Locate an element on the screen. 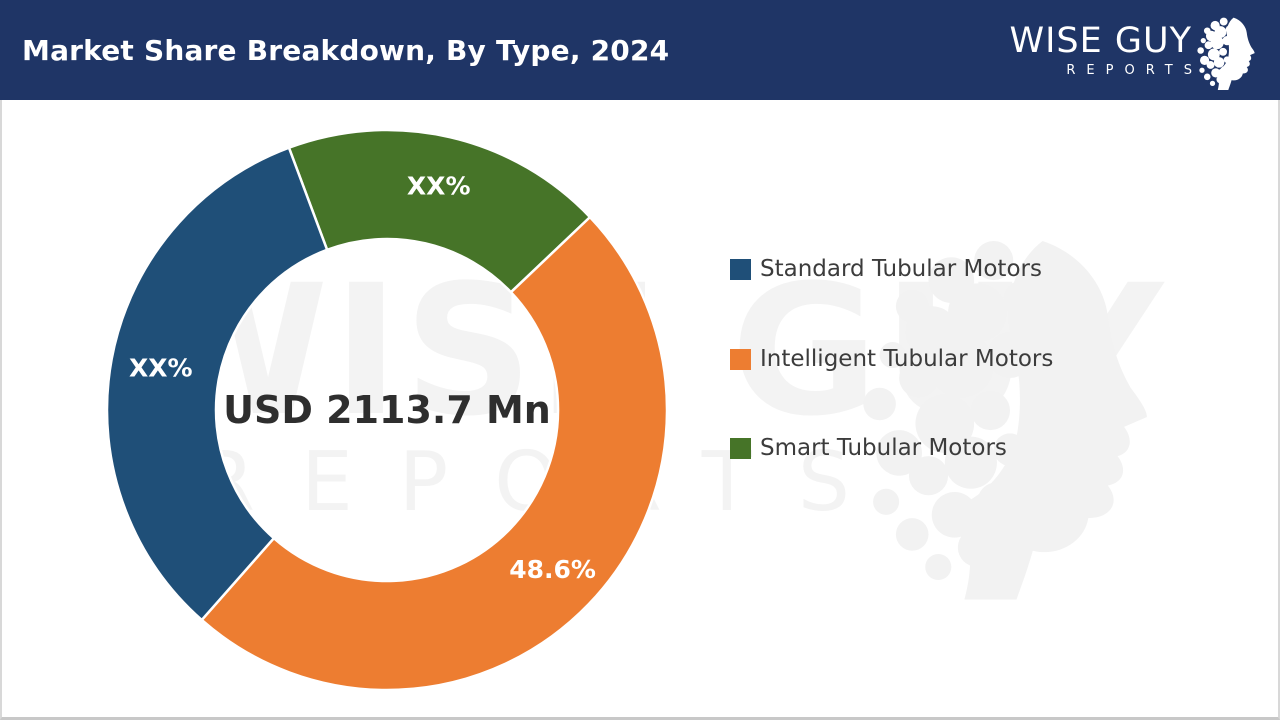 This screenshot has width=1280, height=720. page-title: Market Share Breakdown, By Type, 2024 is located at coordinates (346, 50).